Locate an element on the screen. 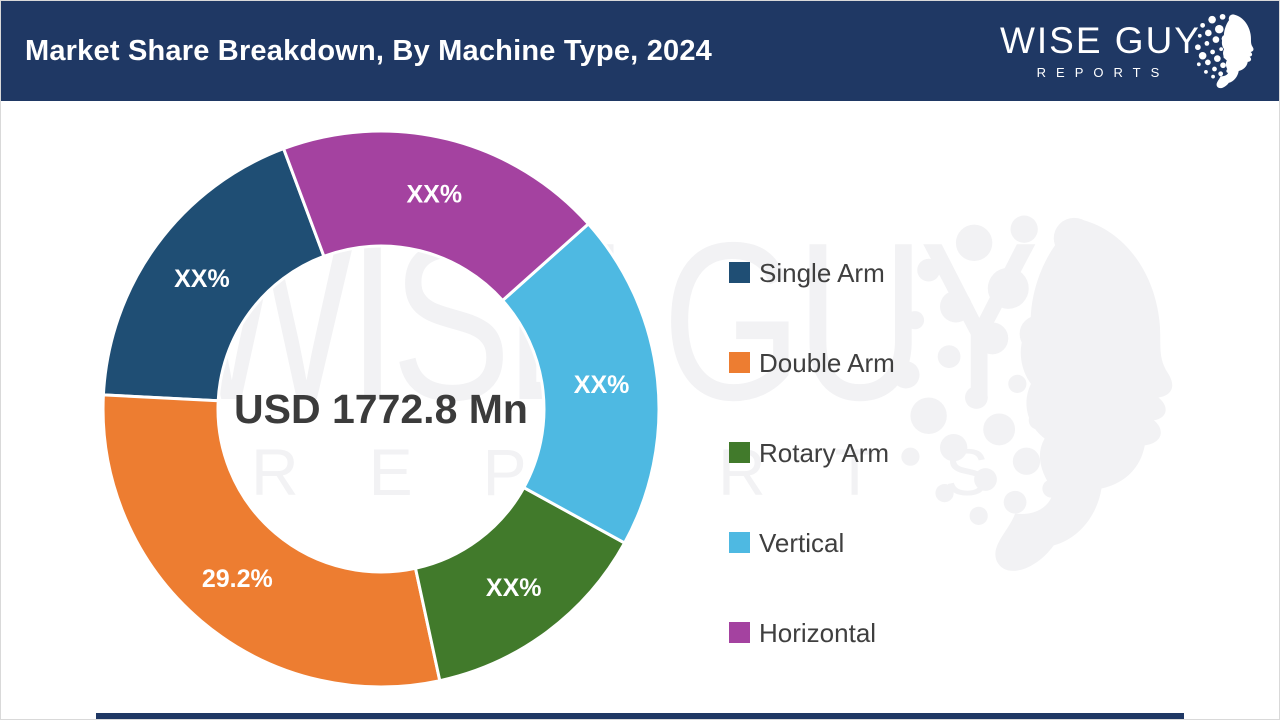  donut-segment-horizontal is located at coordinates (436, 216).